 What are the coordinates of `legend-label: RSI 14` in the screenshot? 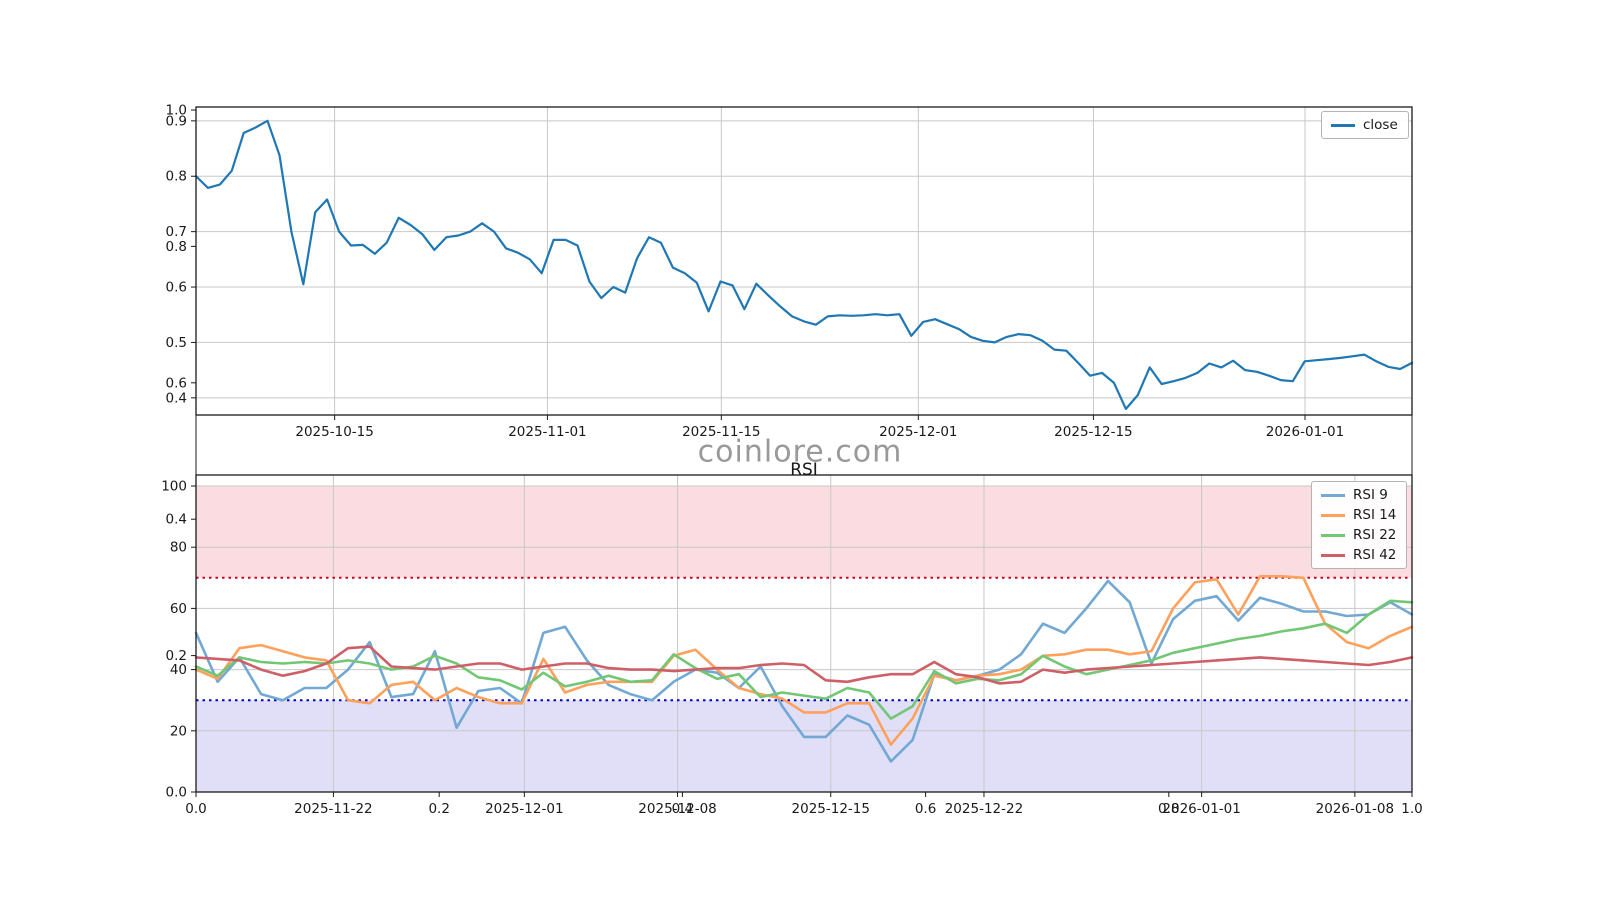 It's located at (1375, 515).